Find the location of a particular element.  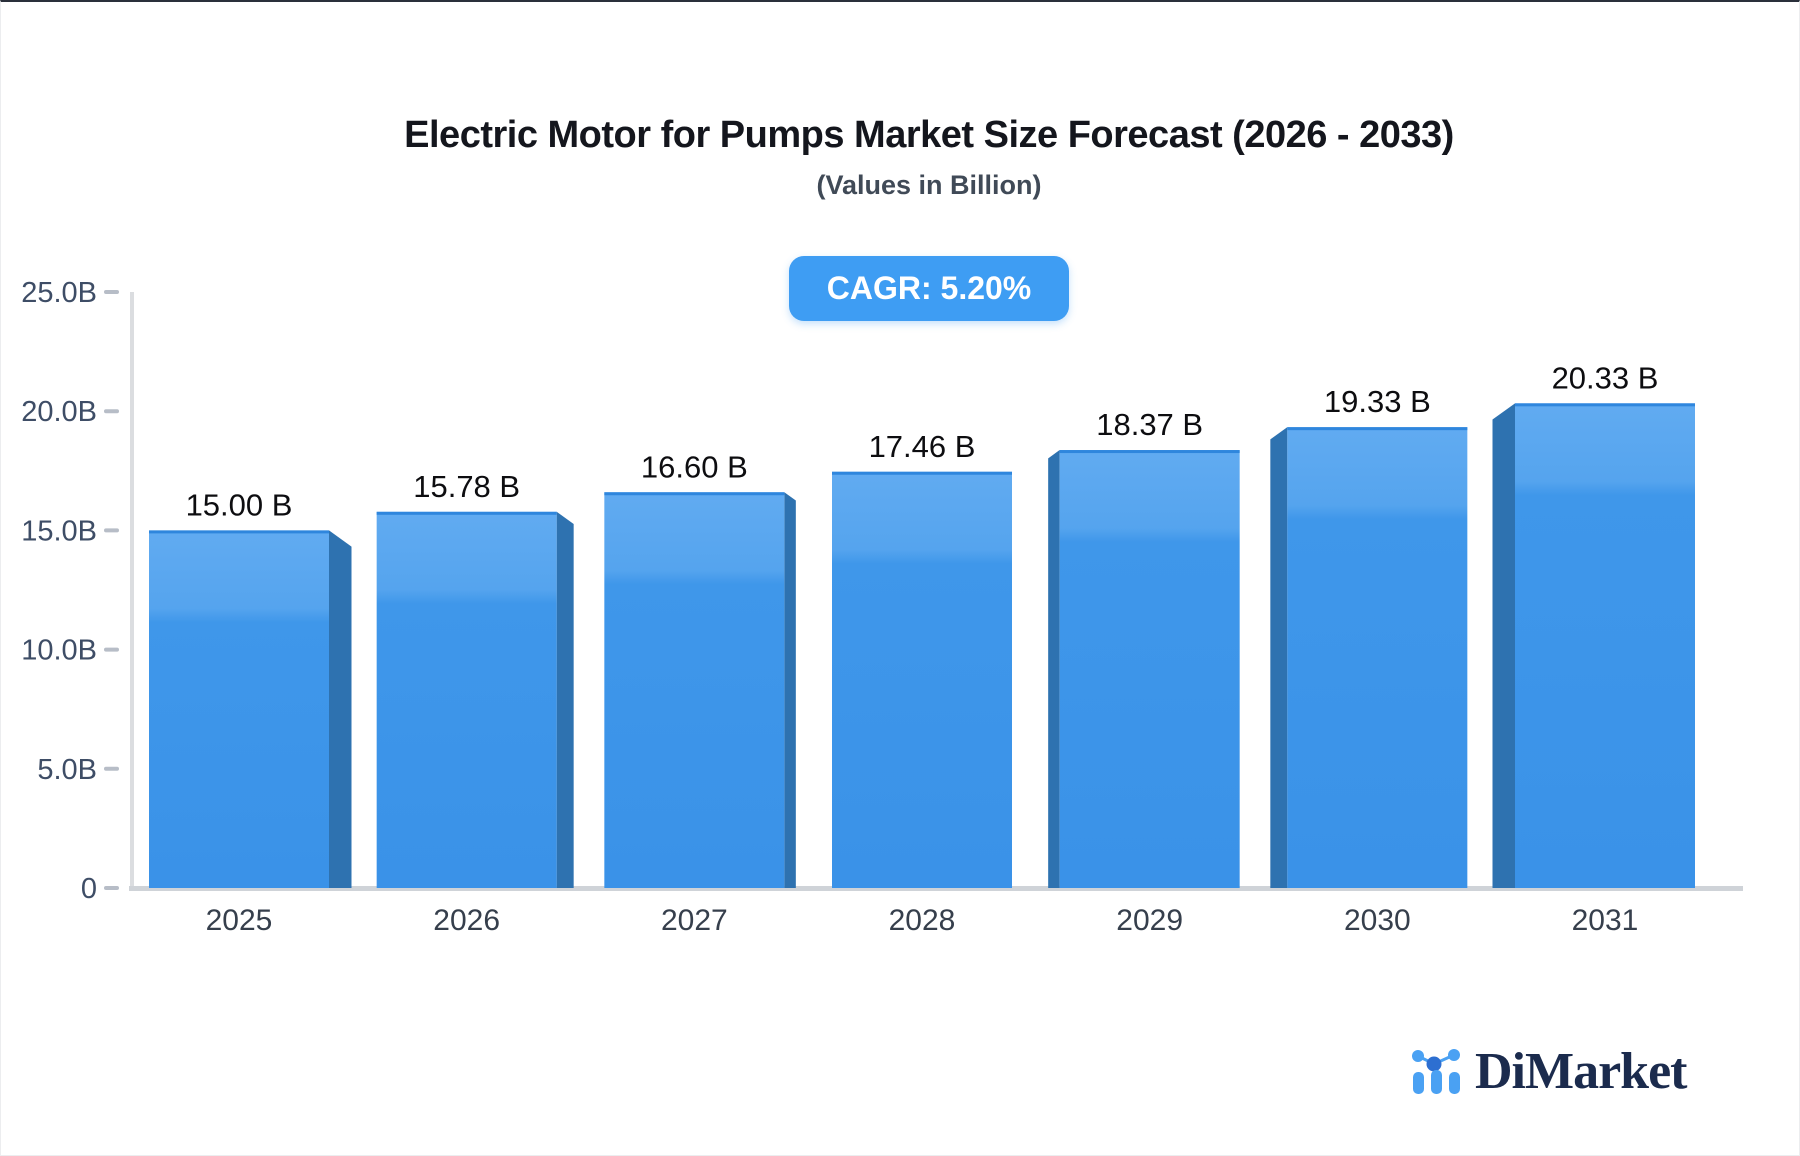

y-tick-label: 0 is located at coordinates (89, 889).